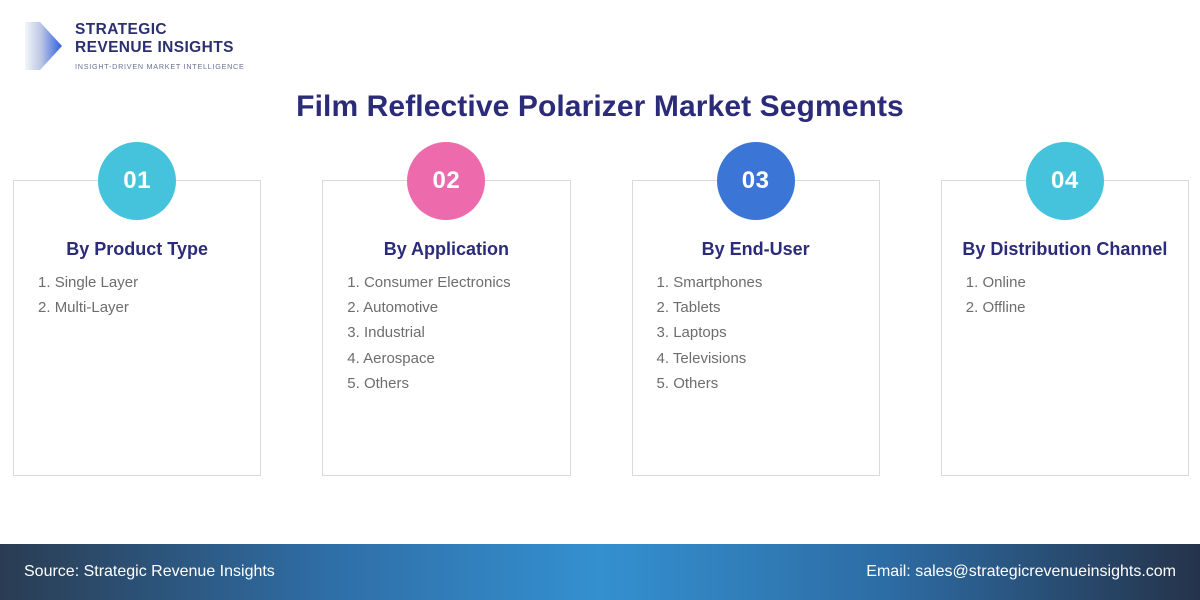 Image resolution: width=1200 pixels, height=600 pixels. I want to click on list-item: Multi-Layer, so click(91, 308).